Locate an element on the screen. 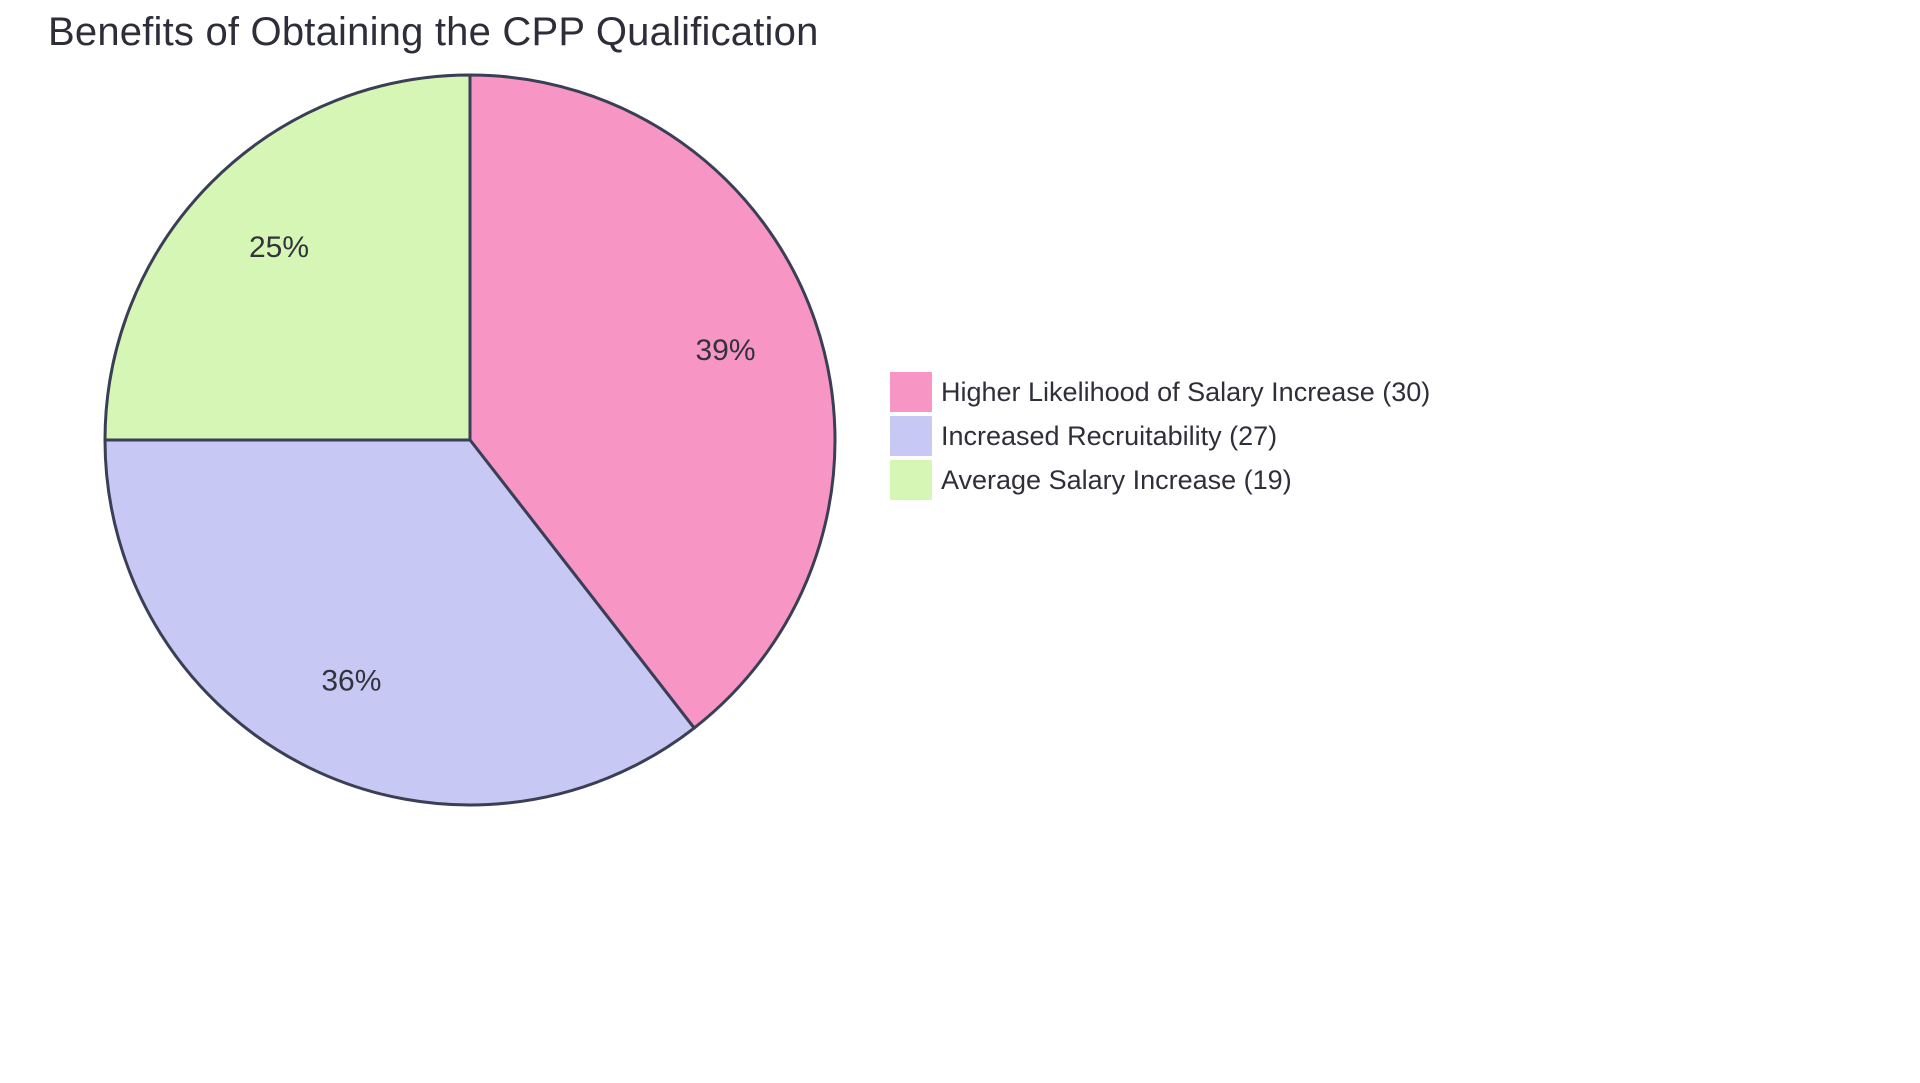 The image size is (1920, 1083). pie-percent-labels: 39% 36% 25% is located at coordinates (502, 464).